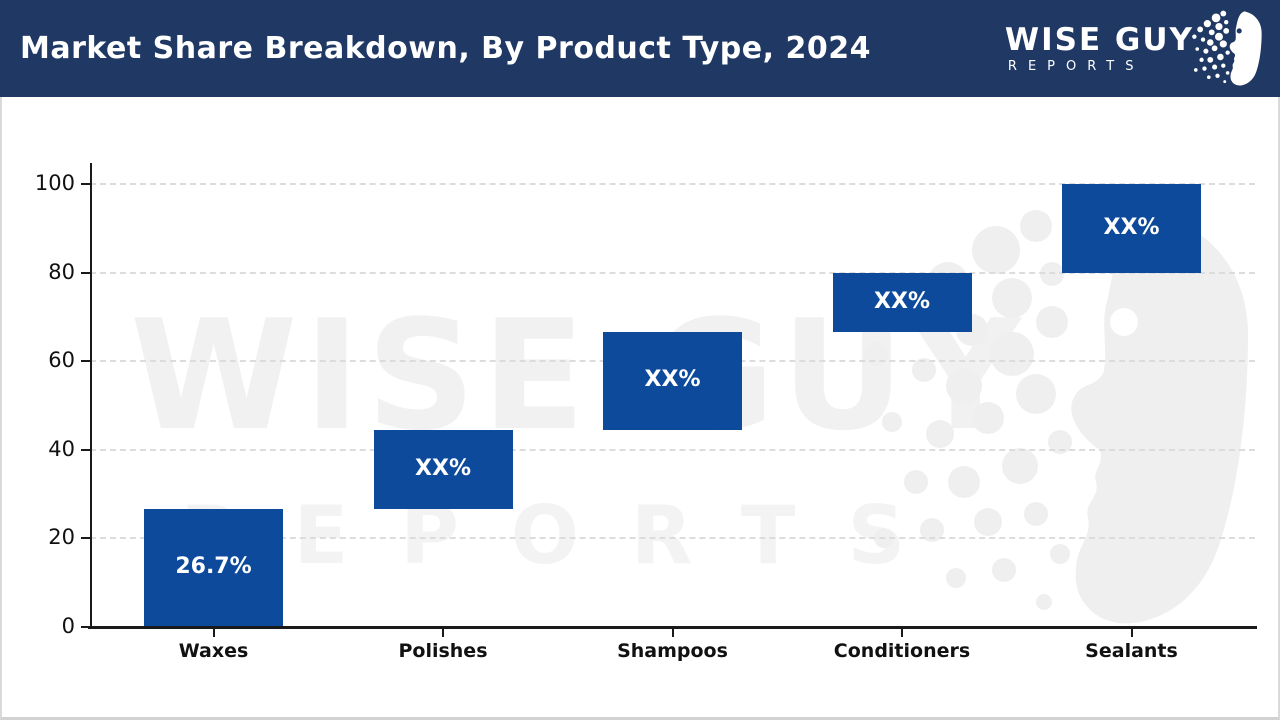 This screenshot has width=1280, height=720. I want to click on bar-value-label: 26.7%, so click(213, 566).